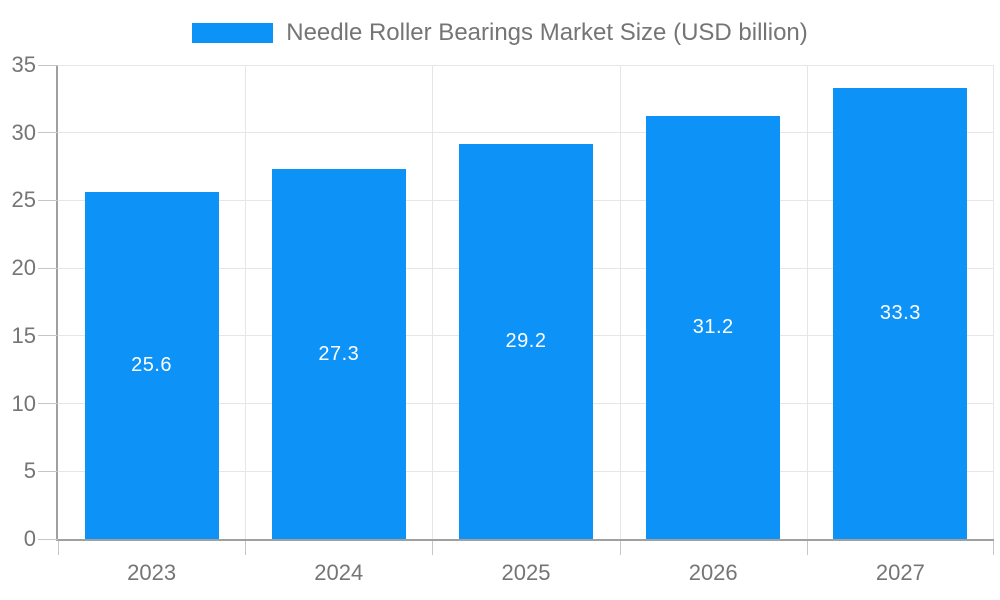 This screenshot has width=1000, height=600. I want to click on x-axis-label-2026: 2026, so click(713, 572).